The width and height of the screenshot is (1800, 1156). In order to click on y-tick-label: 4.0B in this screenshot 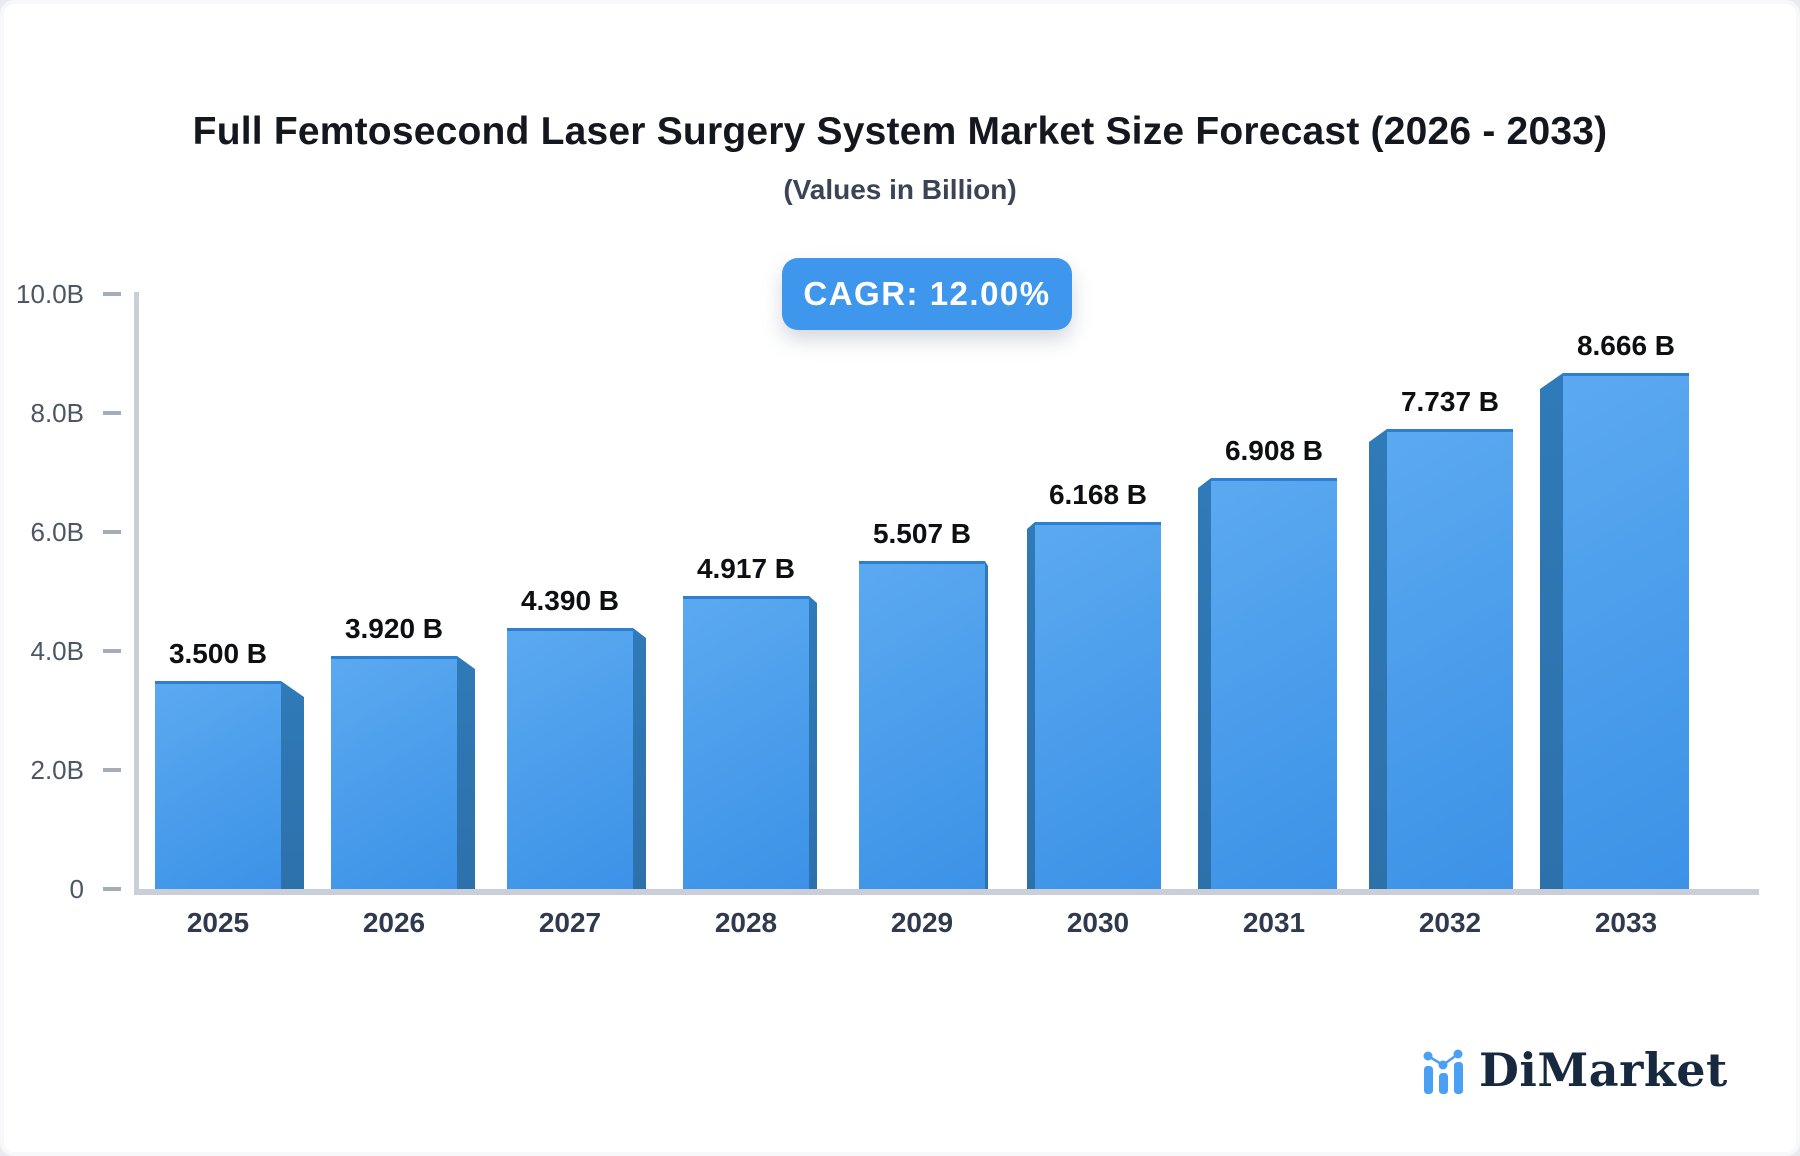, I will do `click(57, 651)`.